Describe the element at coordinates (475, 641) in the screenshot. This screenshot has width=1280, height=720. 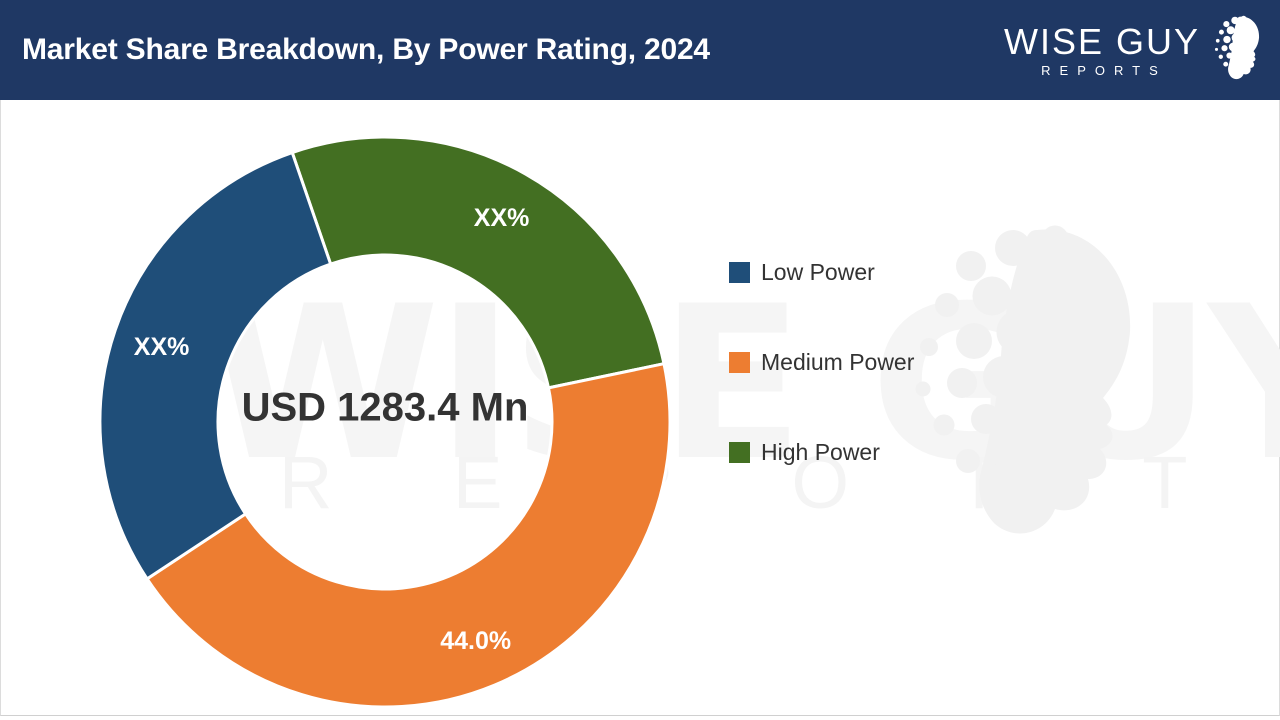
I see `slice-label-medium-power: 44.0%` at that location.